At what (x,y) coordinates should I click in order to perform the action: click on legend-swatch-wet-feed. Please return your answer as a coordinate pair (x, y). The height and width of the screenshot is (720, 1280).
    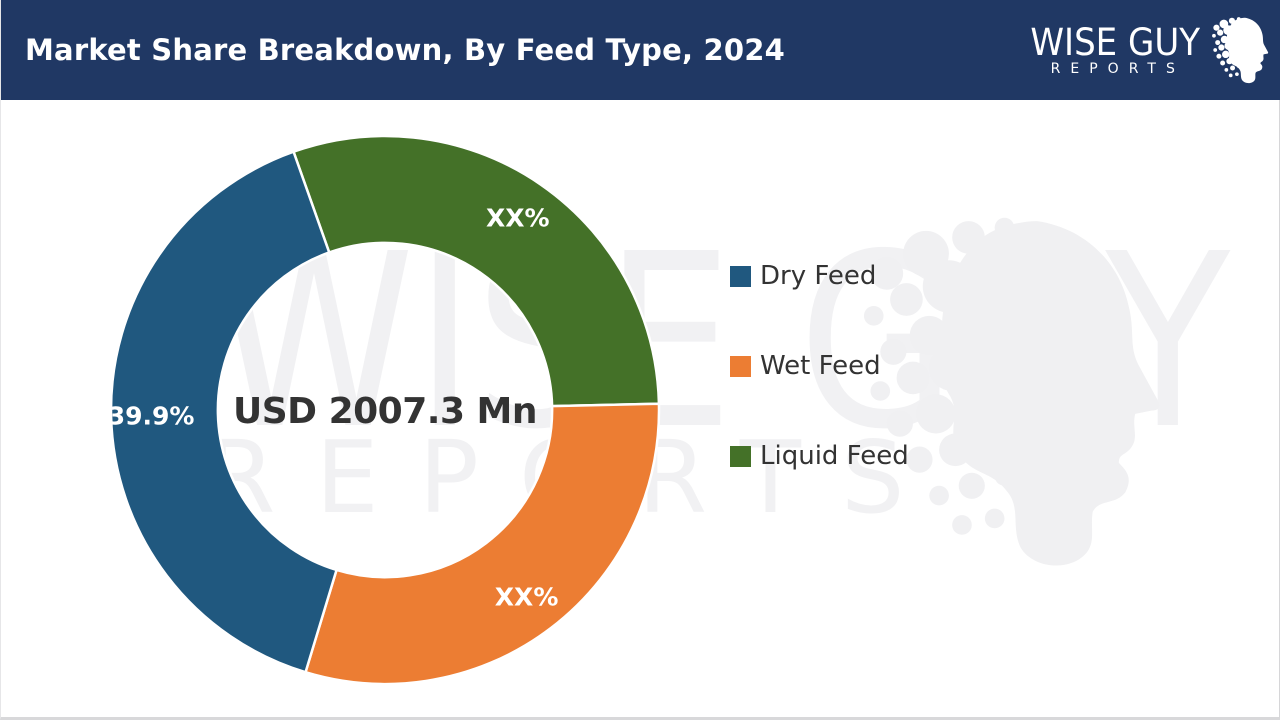
    Looking at the image, I should click on (740, 366).